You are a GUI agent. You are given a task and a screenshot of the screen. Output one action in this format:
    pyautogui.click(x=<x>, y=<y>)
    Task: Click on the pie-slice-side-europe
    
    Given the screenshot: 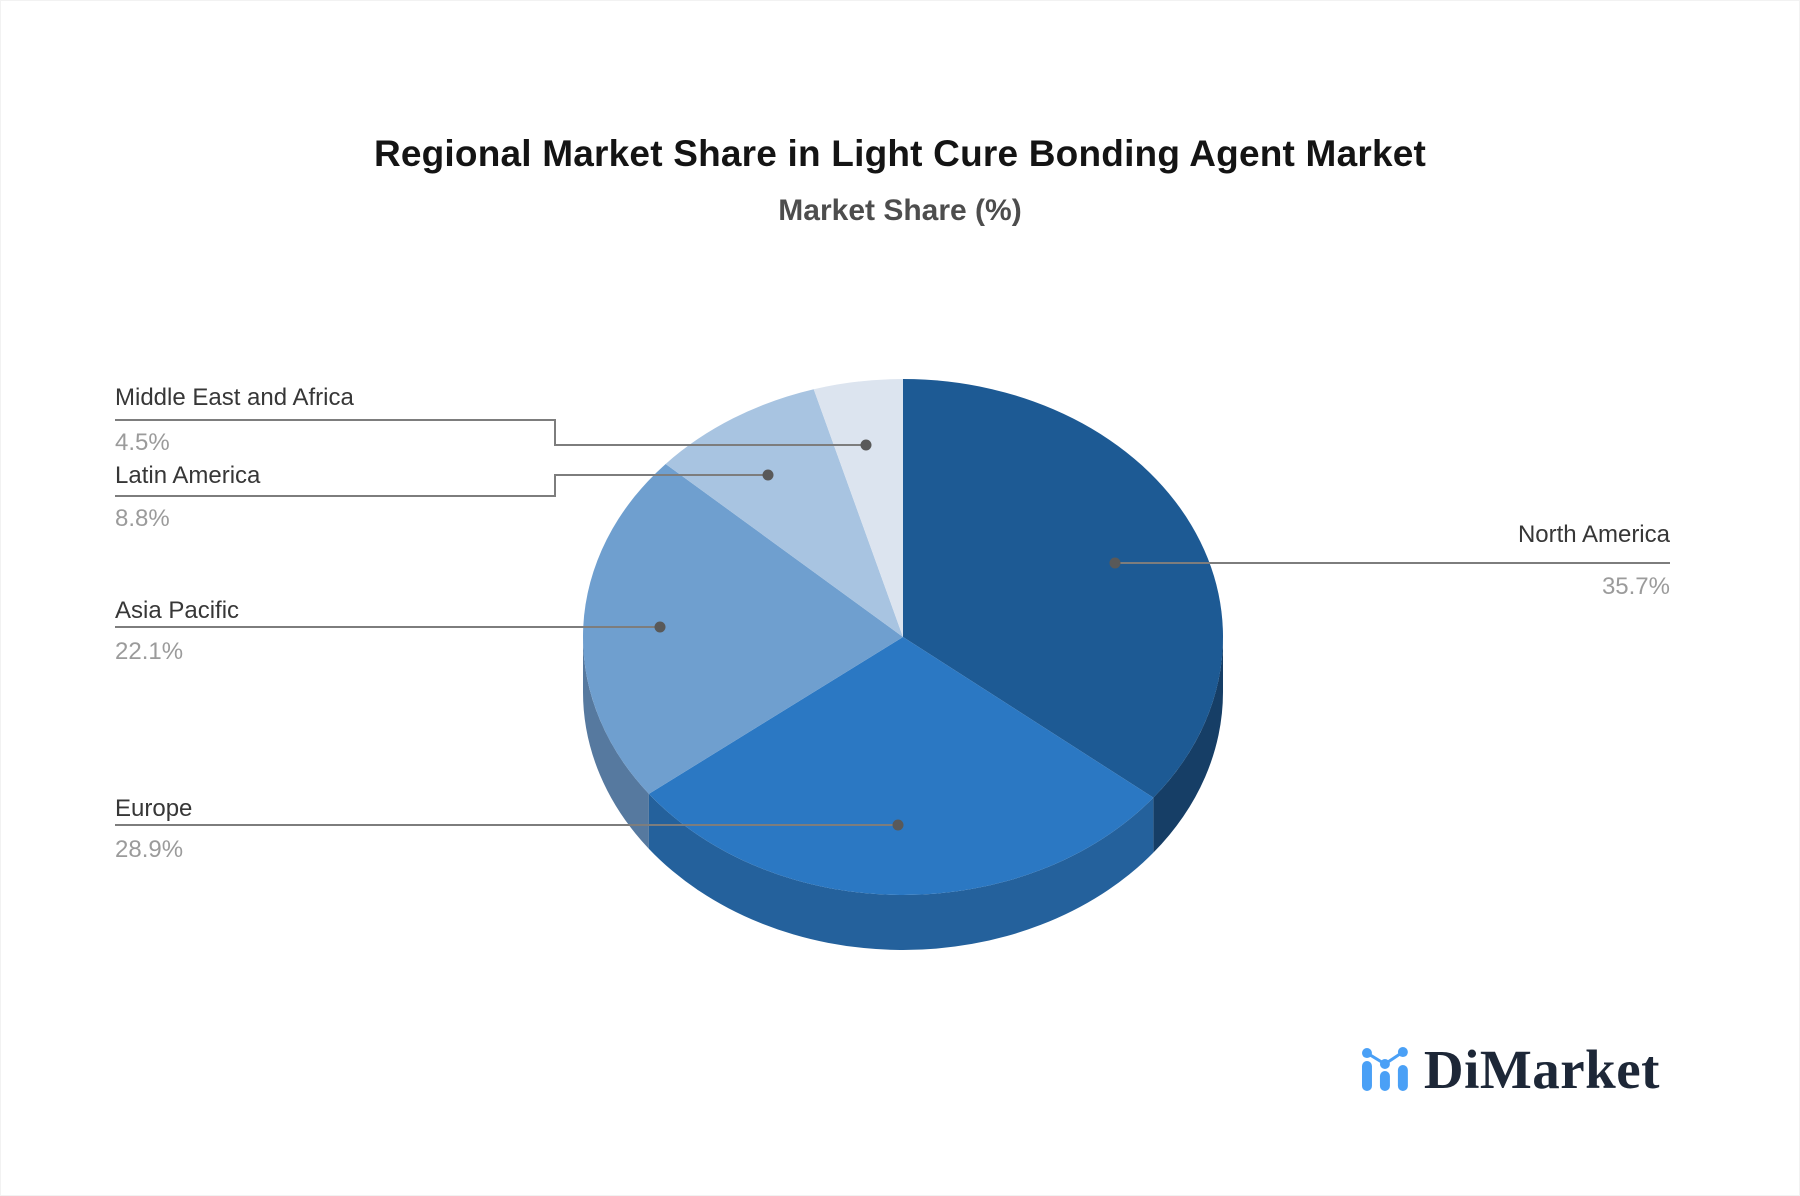 What is the action you would take?
    pyautogui.click(x=901, y=872)
    